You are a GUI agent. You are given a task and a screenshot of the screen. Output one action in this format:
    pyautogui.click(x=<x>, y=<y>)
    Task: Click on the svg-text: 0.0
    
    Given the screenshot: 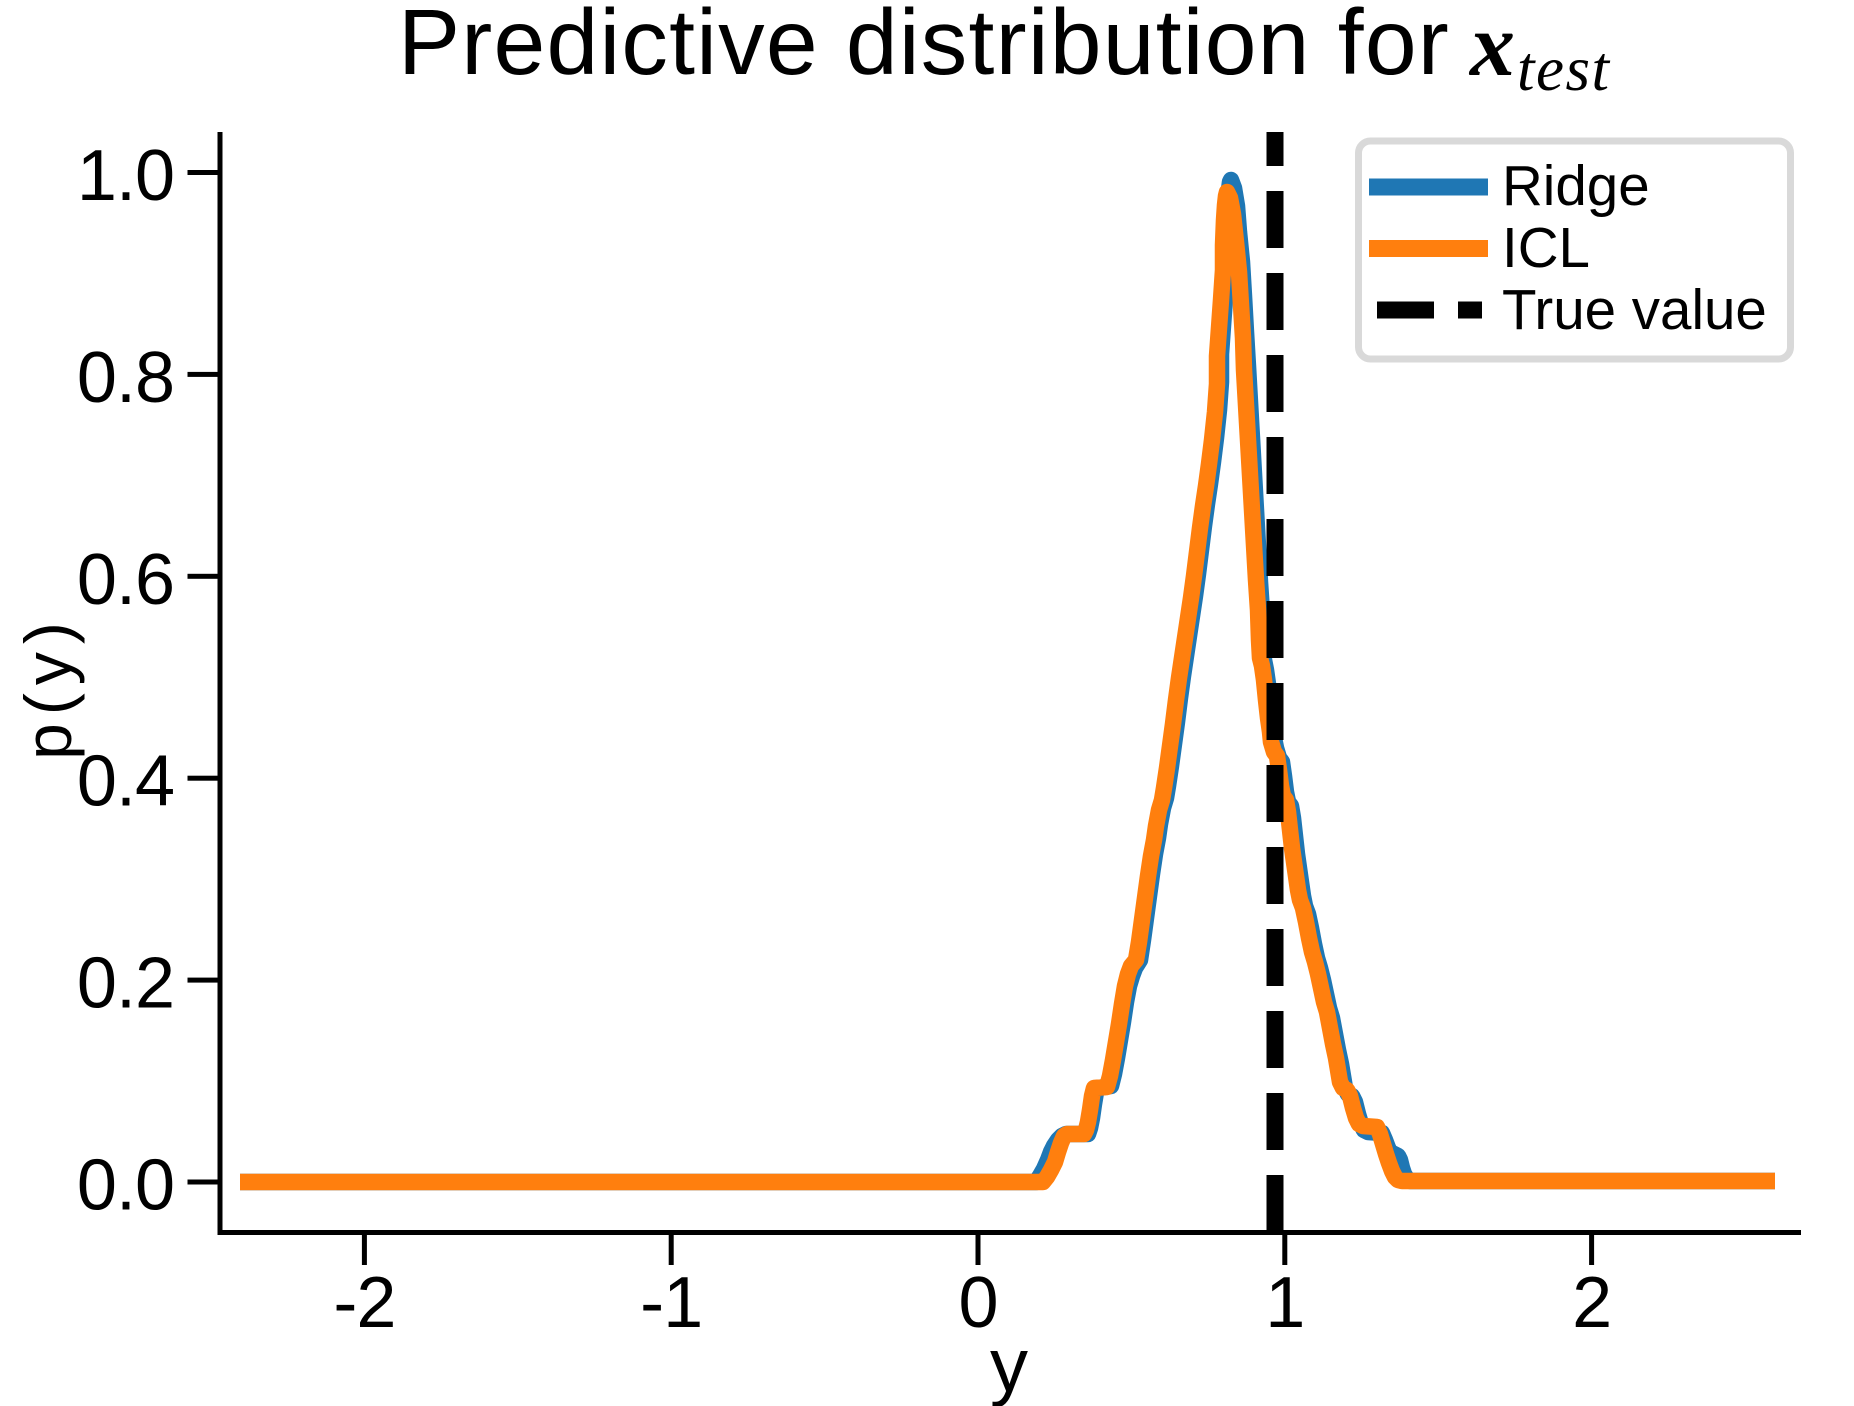 What is the action you would take?
    pyautogui.click(x=125, y=1186)
    